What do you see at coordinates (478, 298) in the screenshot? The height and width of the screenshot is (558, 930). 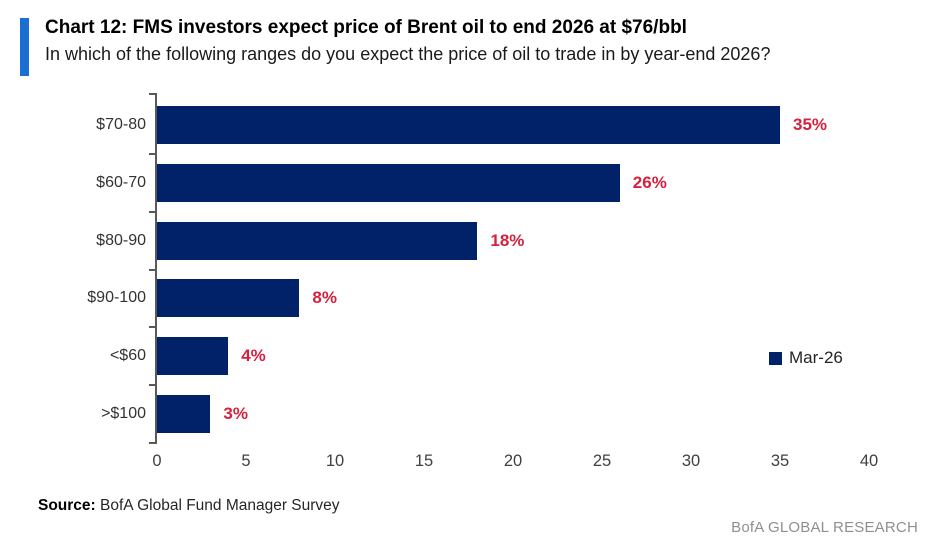 I see `bar-row: $90-100 8%` at bounding box center [478, 298].